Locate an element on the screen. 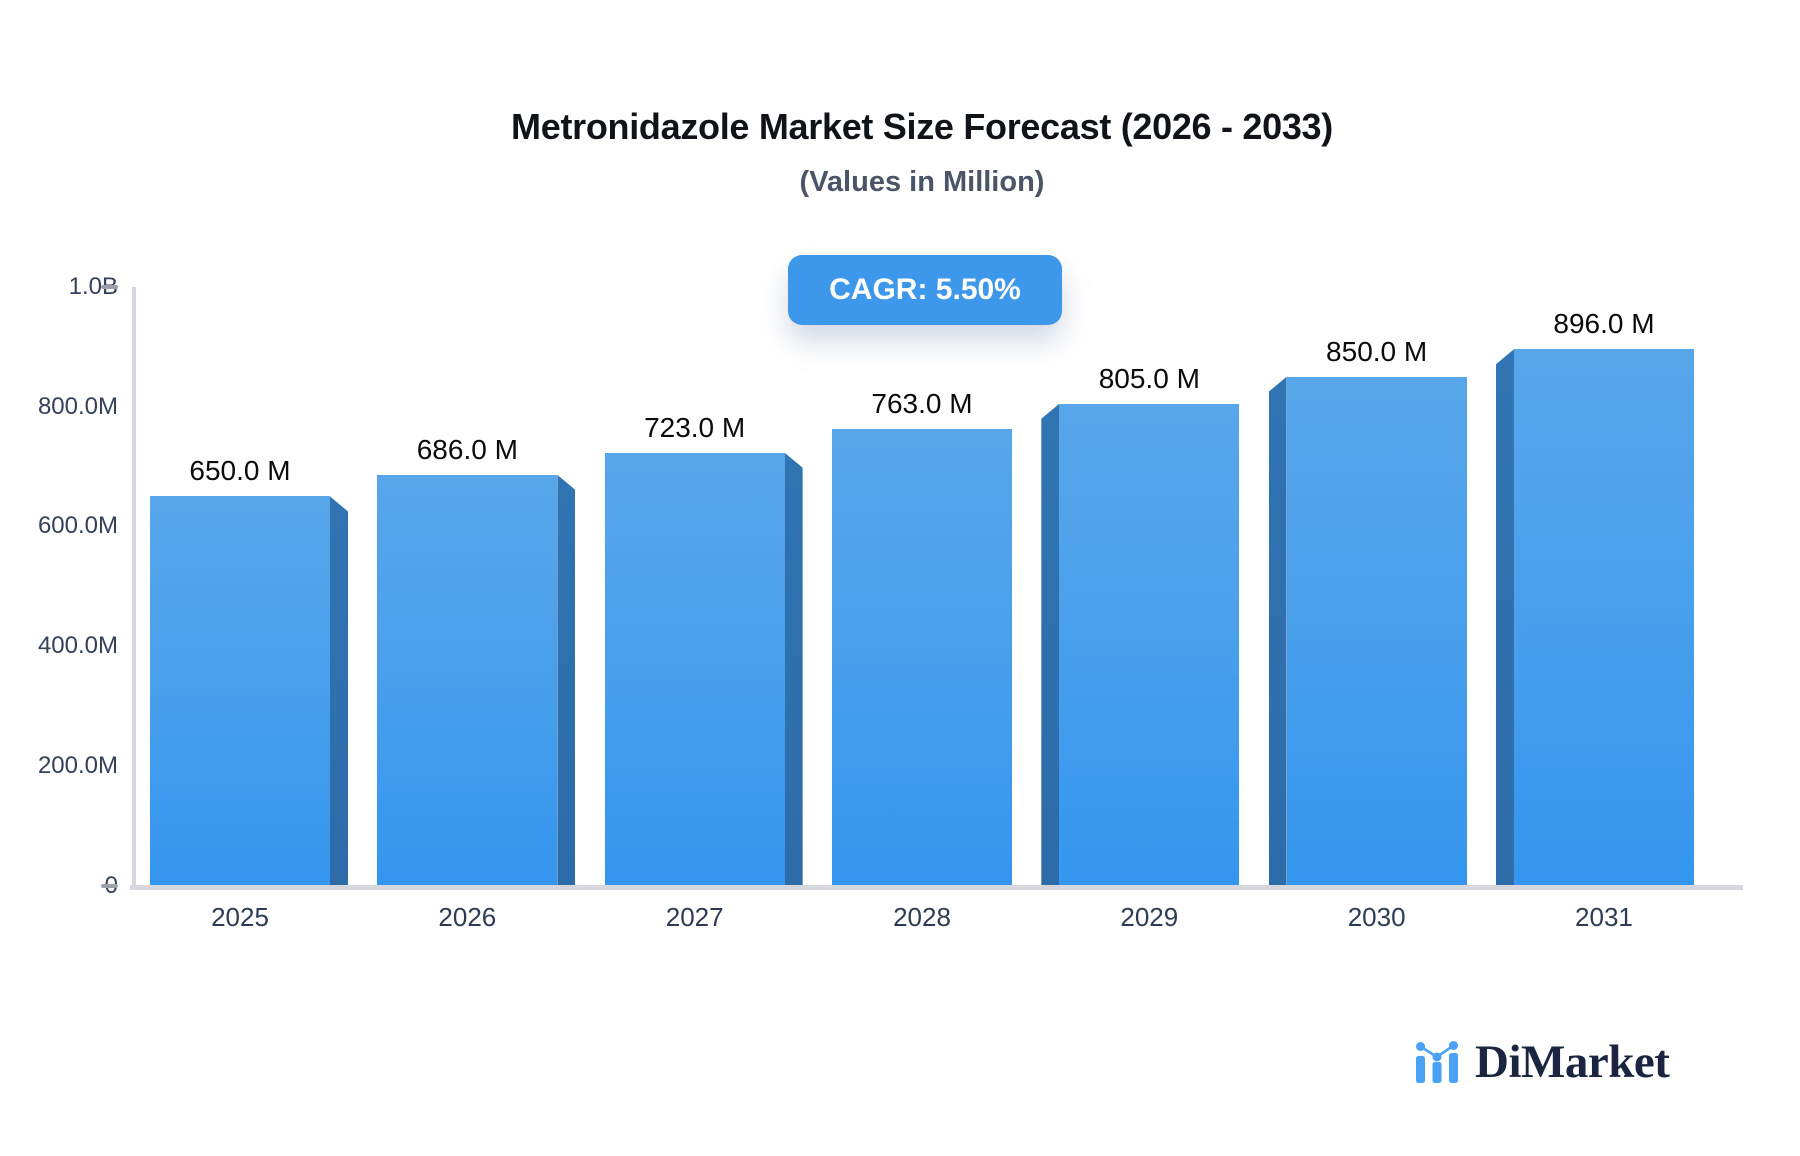 The image size is (1800, 1156). bar-side-2027 is located at coordinates (793, 669).